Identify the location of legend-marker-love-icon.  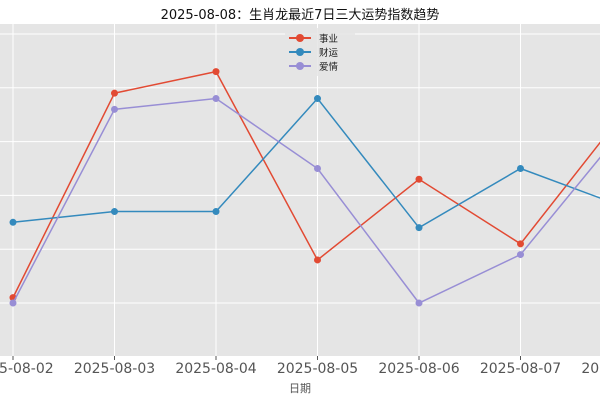
(300, 66).